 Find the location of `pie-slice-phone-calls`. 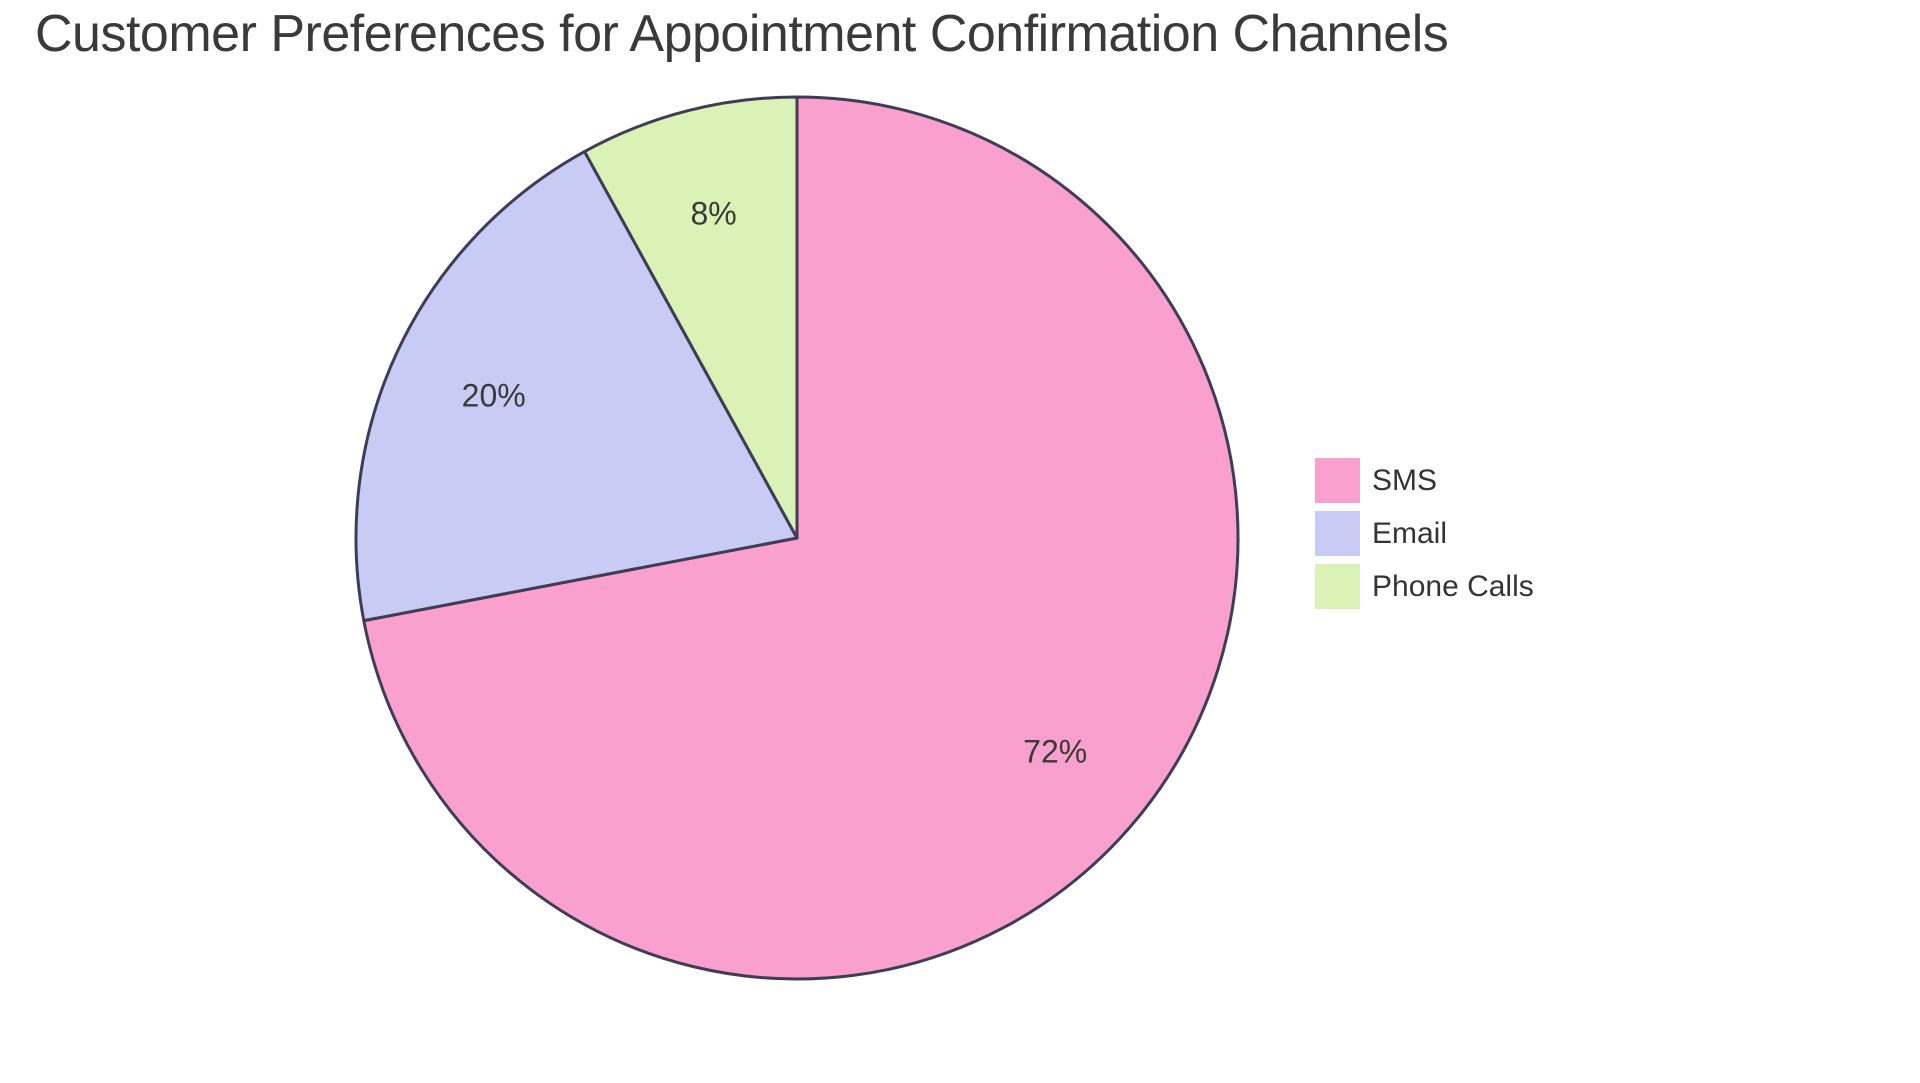

pie-slice-phone-calls is located at coordinates (691, 317).